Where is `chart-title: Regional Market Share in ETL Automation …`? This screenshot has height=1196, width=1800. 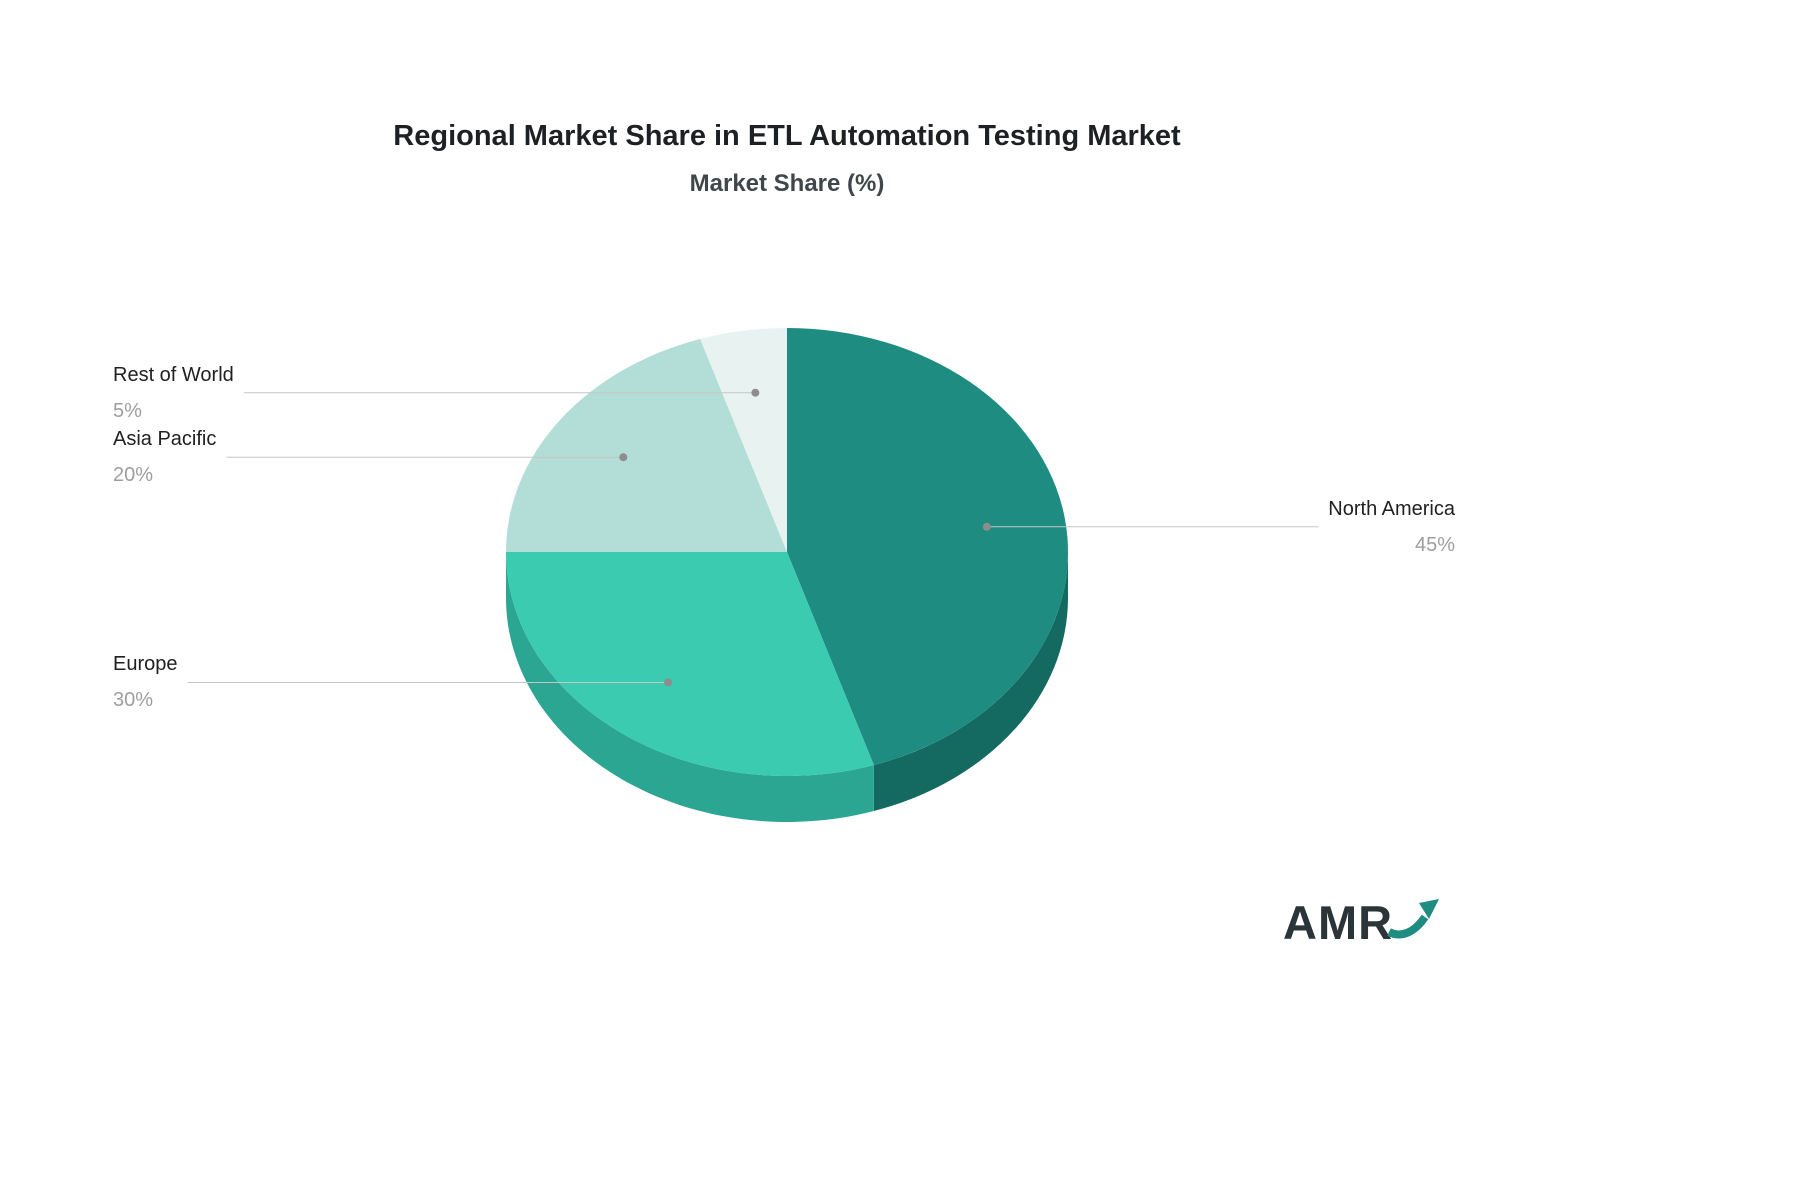
chart-title: Regional Market Share in ETL Automation … is located at coordinates (787, 136).